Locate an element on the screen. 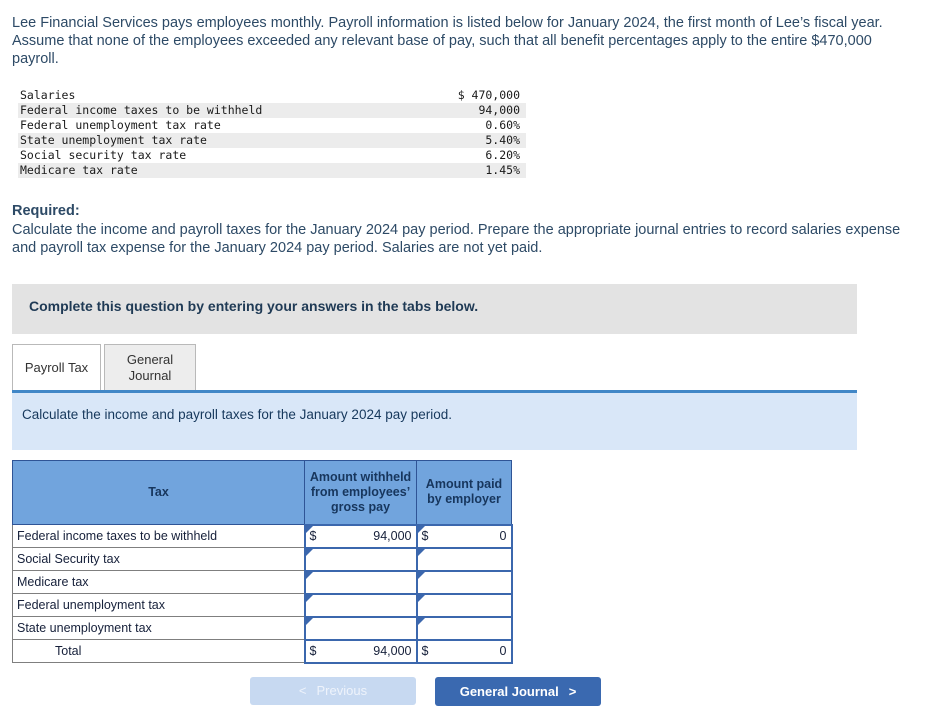 The image size is (931, 711). tab-label: Payroll Tax is located at coordinates (56, 367).